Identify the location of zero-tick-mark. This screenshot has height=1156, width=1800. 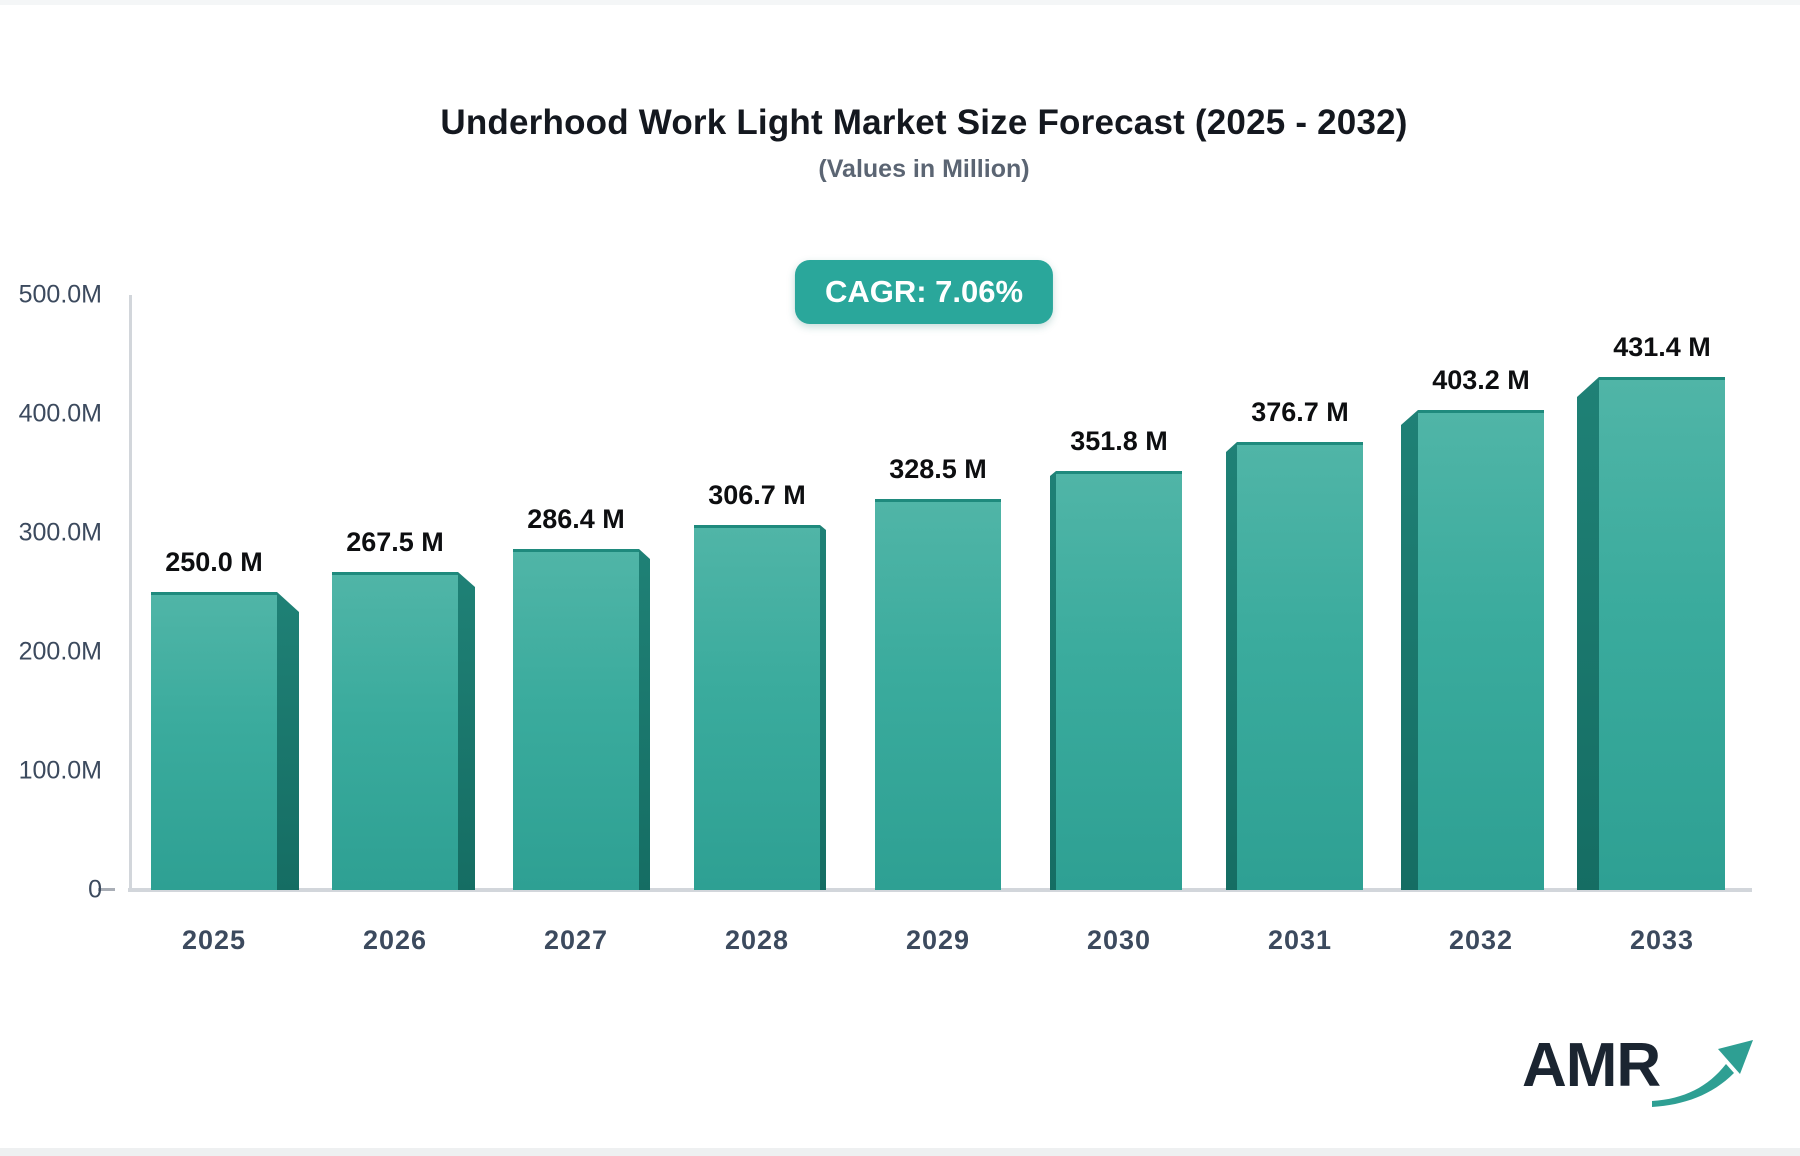
(106, 889).